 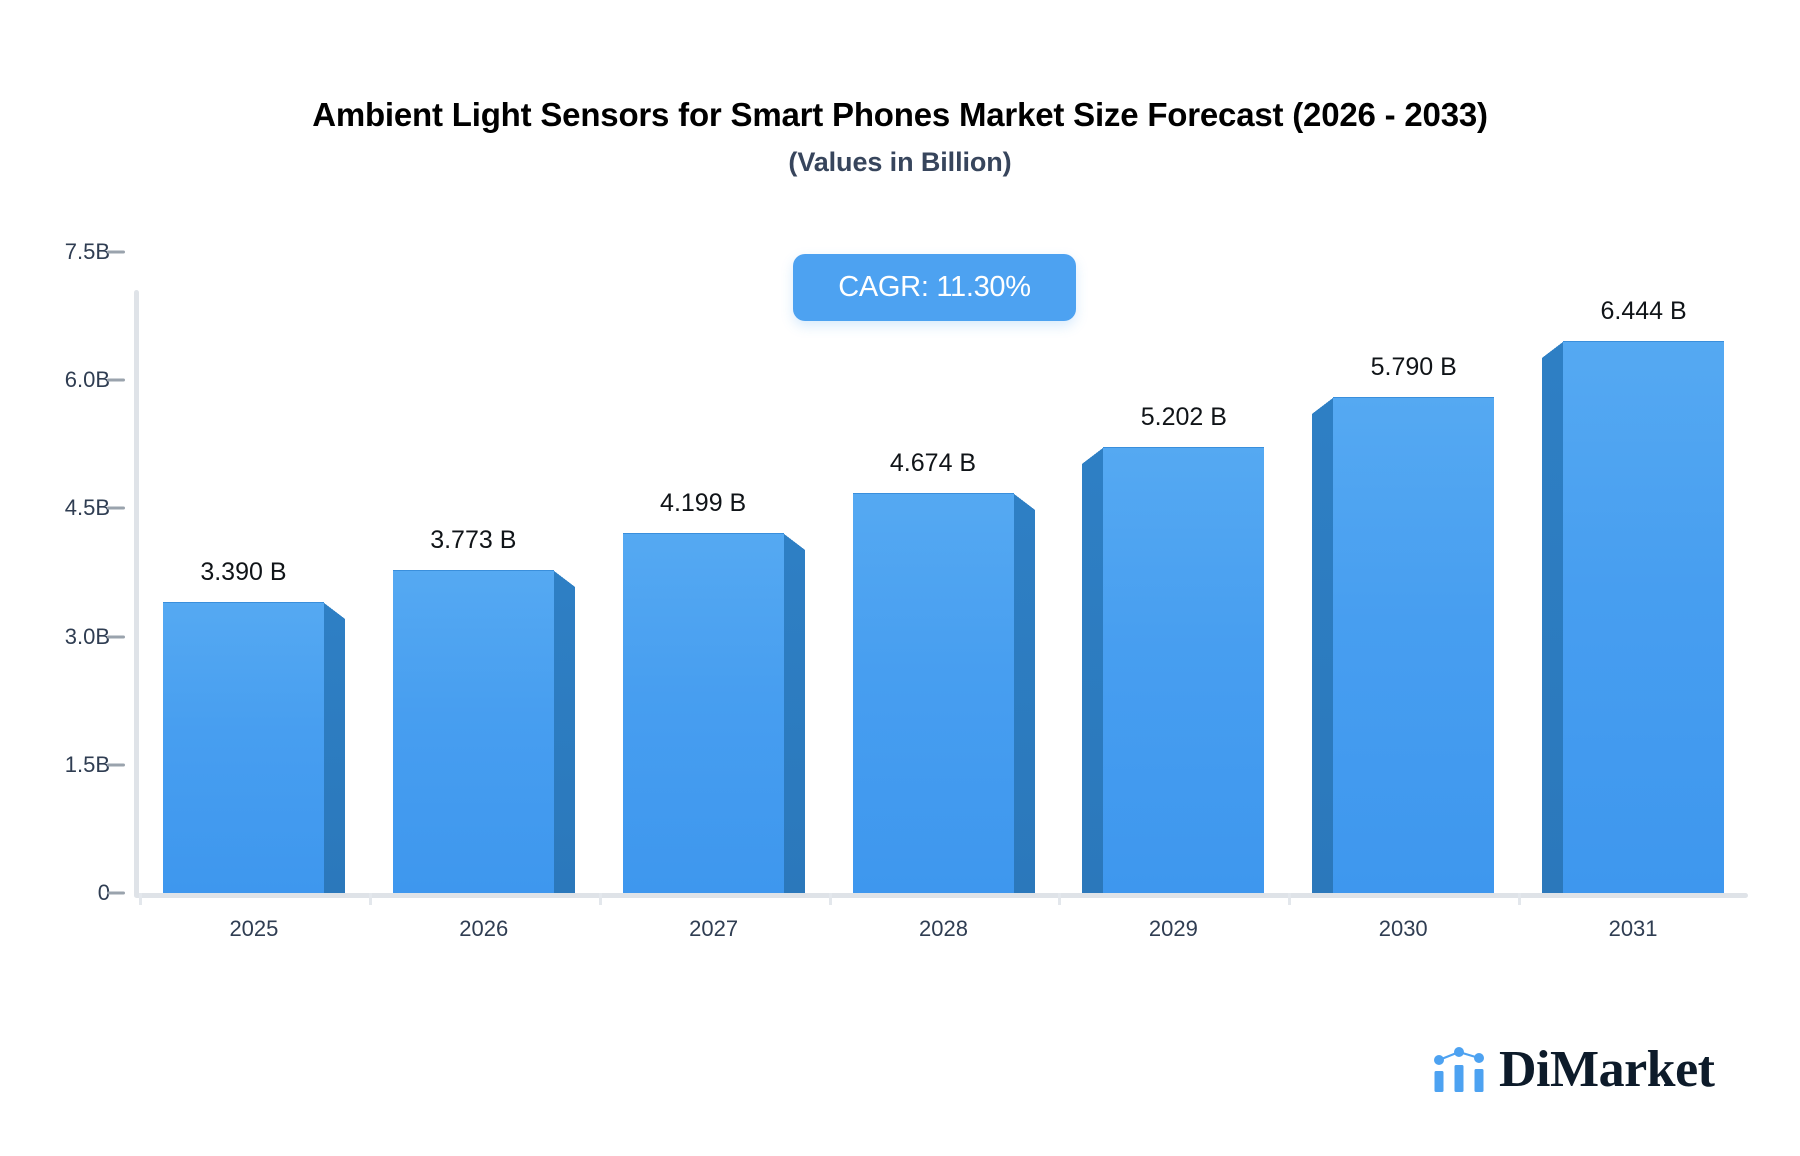 I want to click on x-tick-label: 2030, so click(x=1403, y=928).